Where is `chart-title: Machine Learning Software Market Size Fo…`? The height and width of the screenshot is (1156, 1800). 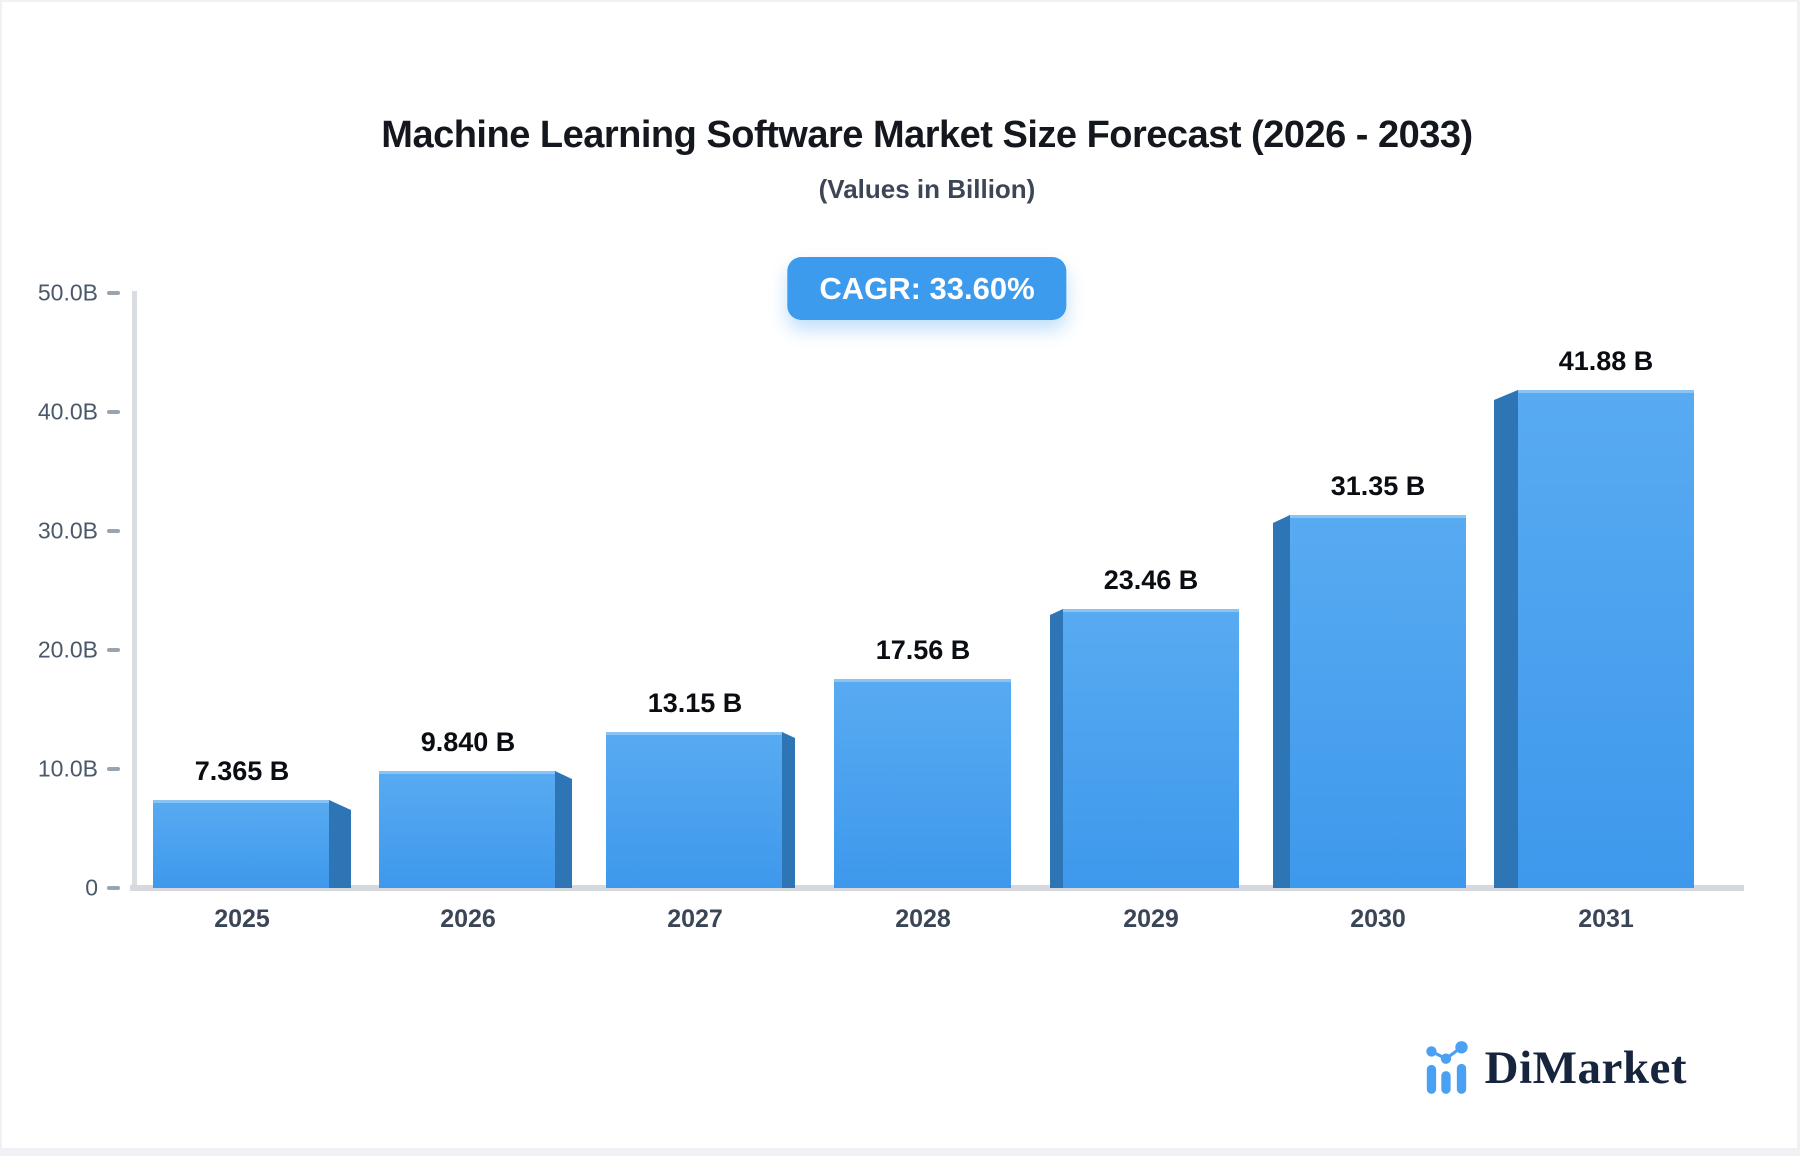 chart-title: Machine Learning Software Market Size Fo… is located at coordinates (927, 135).